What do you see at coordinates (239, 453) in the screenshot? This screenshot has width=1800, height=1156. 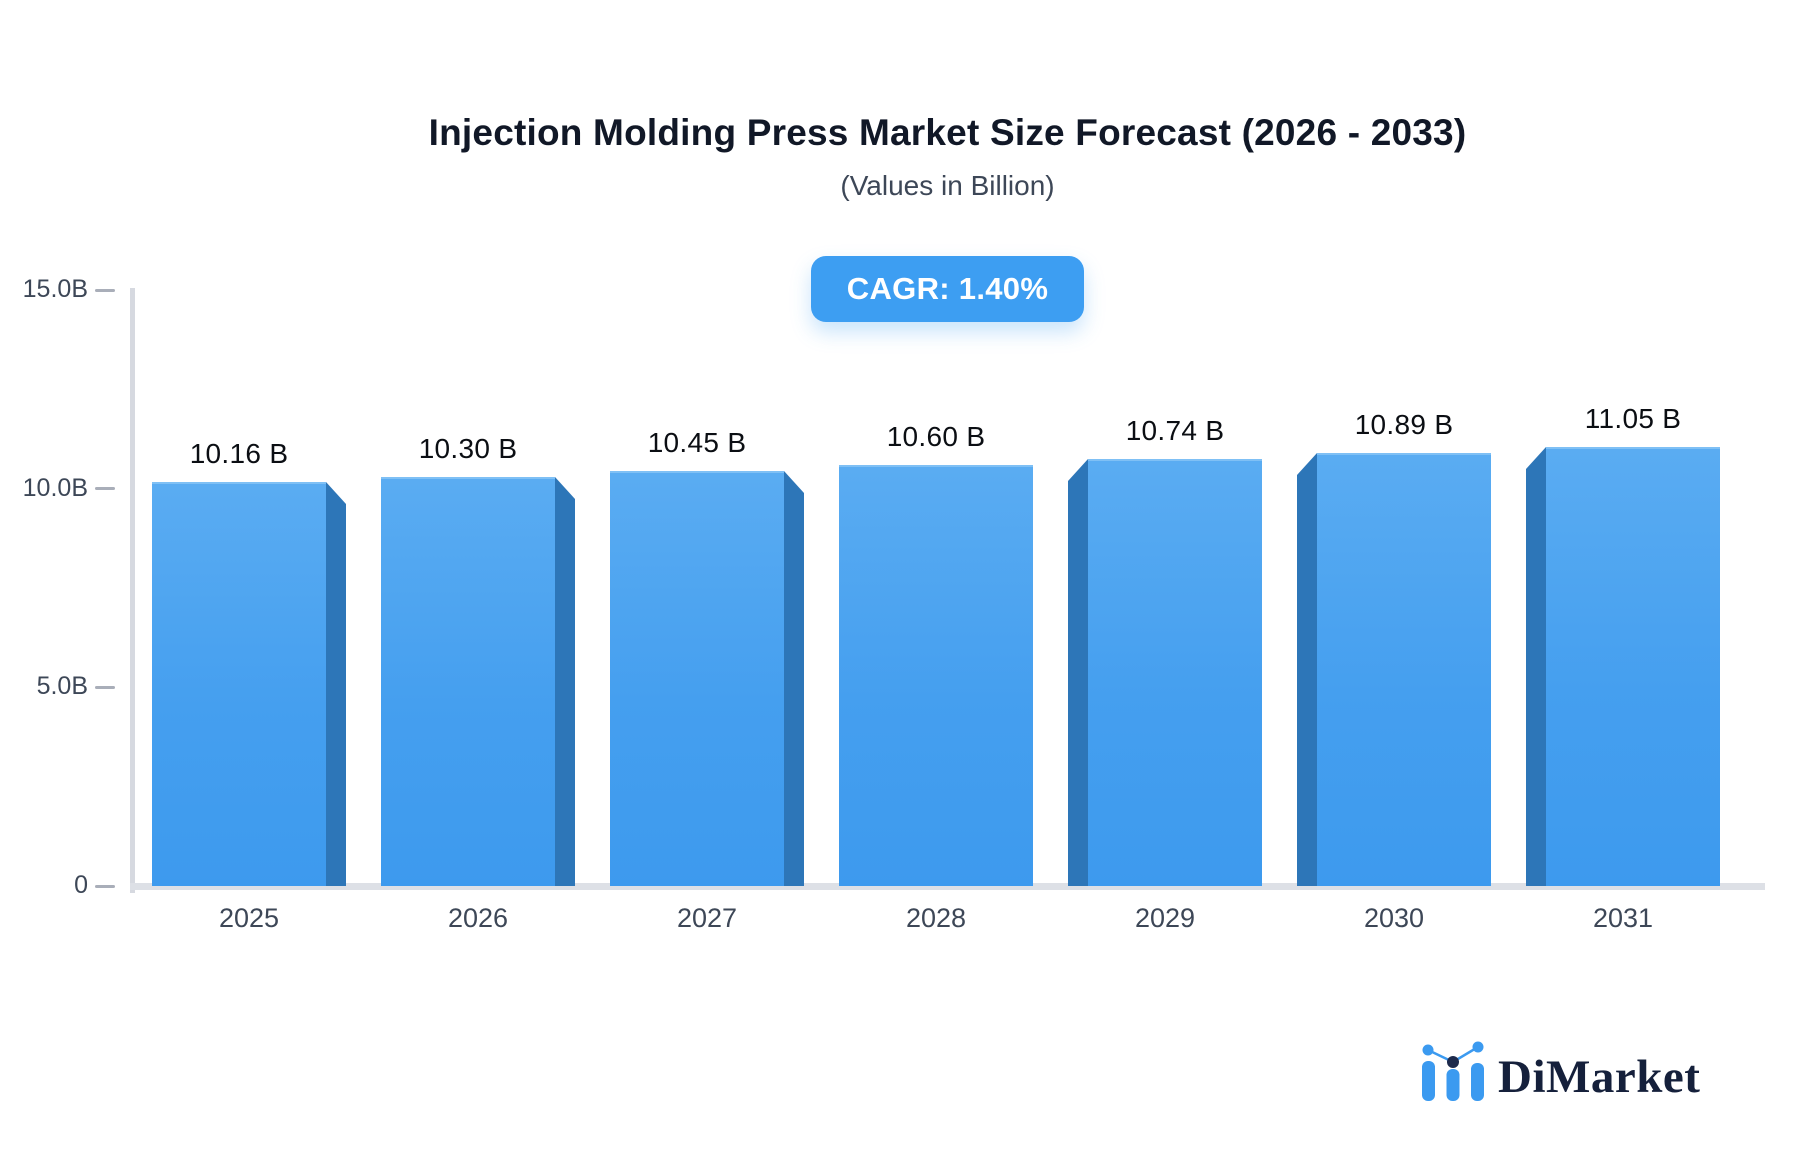 I see `bar-value-label: 10.16 B` at bounding box center [239, 453].